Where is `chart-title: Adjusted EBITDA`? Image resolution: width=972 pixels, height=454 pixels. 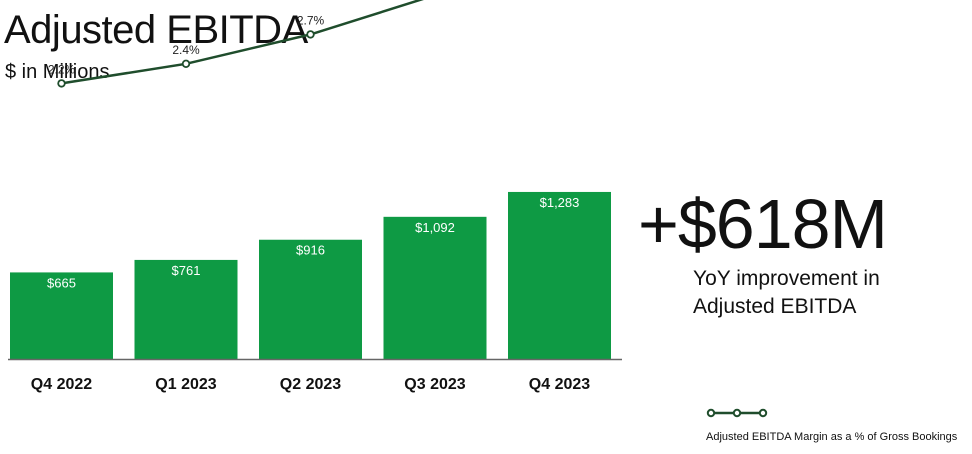
chart-title: Adjusted EBITDA is located at coordinates (156, 30).